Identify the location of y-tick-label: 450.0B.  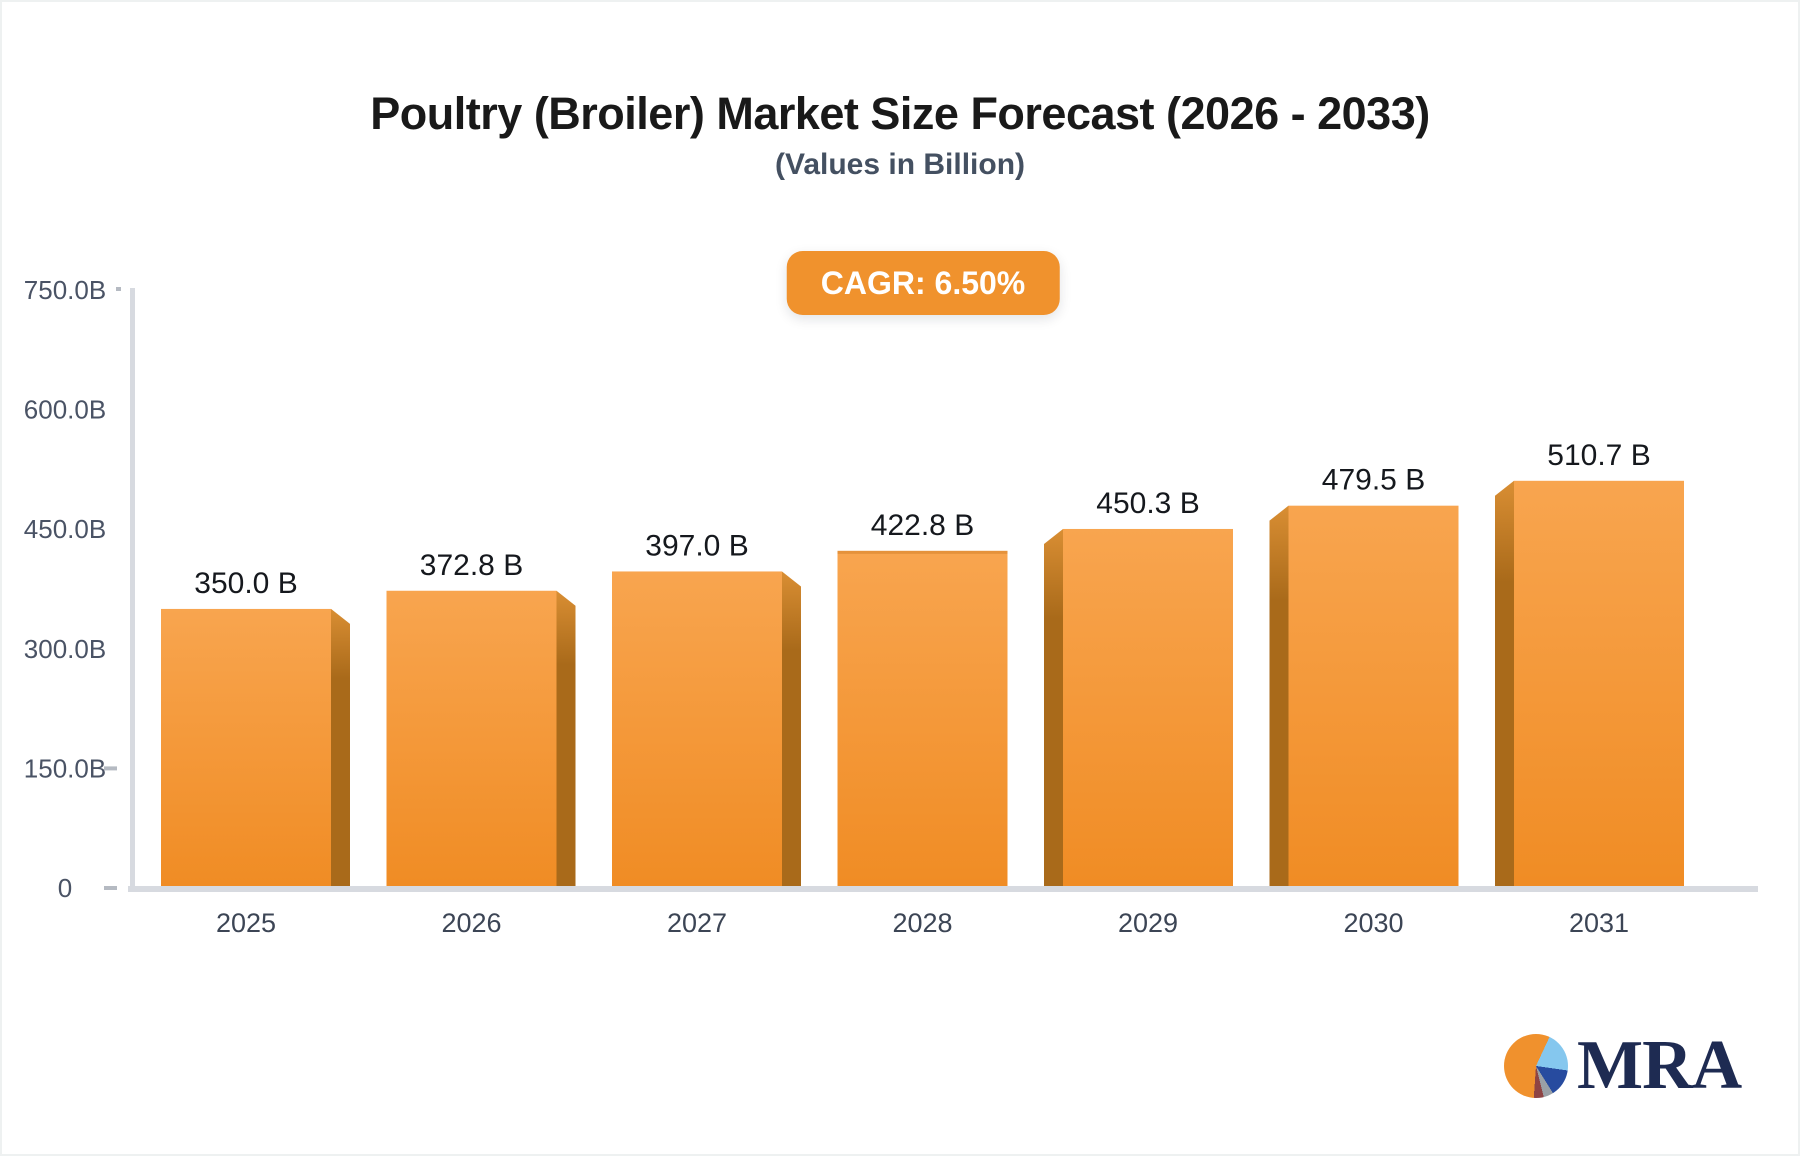
(65, 529).